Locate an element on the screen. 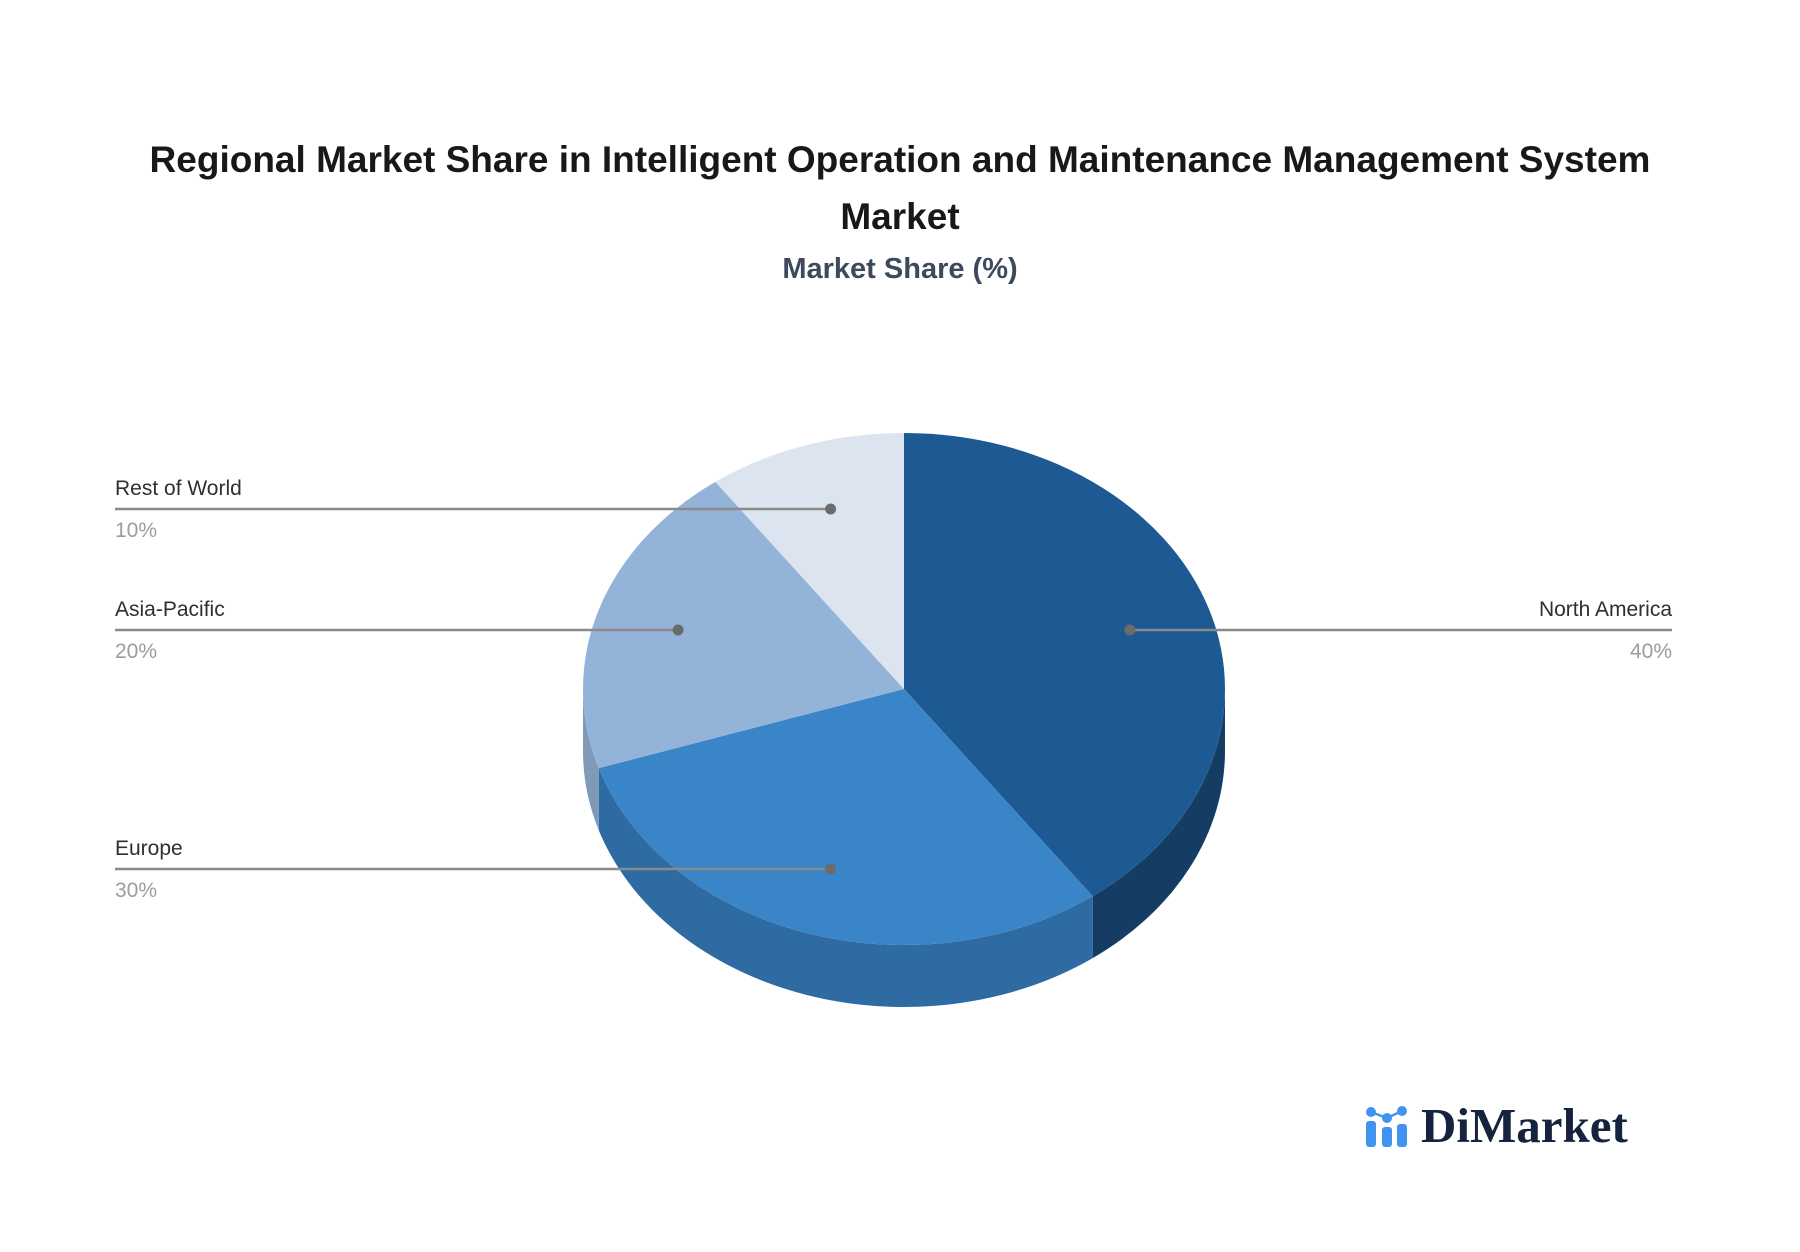 The width and height of the screenshot is (1800, 1252). bar-chart-icon is located at coordinates (1386, 1126).